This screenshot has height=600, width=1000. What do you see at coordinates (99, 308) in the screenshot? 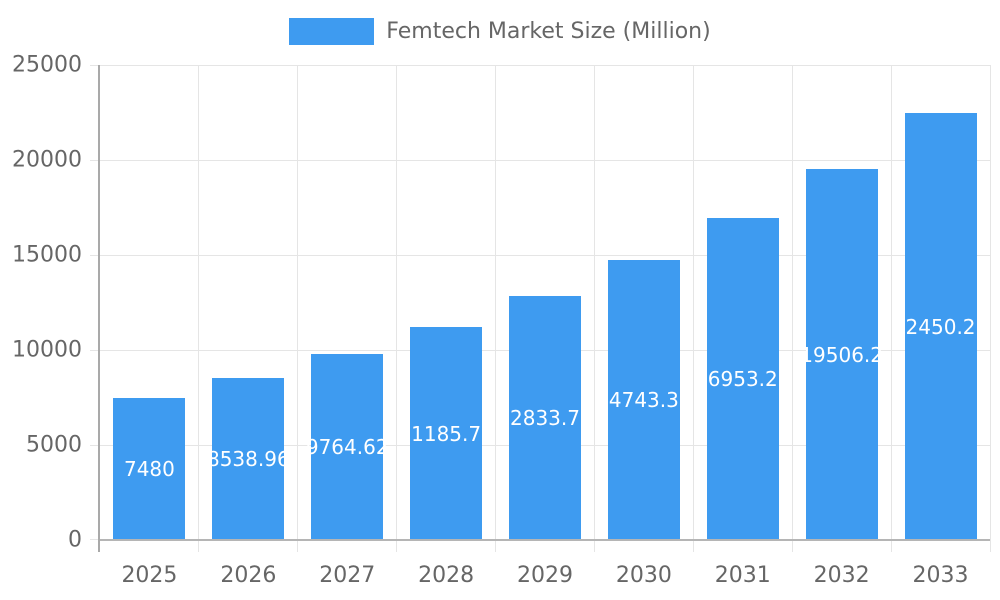
I see `y-axis-line` at bounding box center [99, 308].